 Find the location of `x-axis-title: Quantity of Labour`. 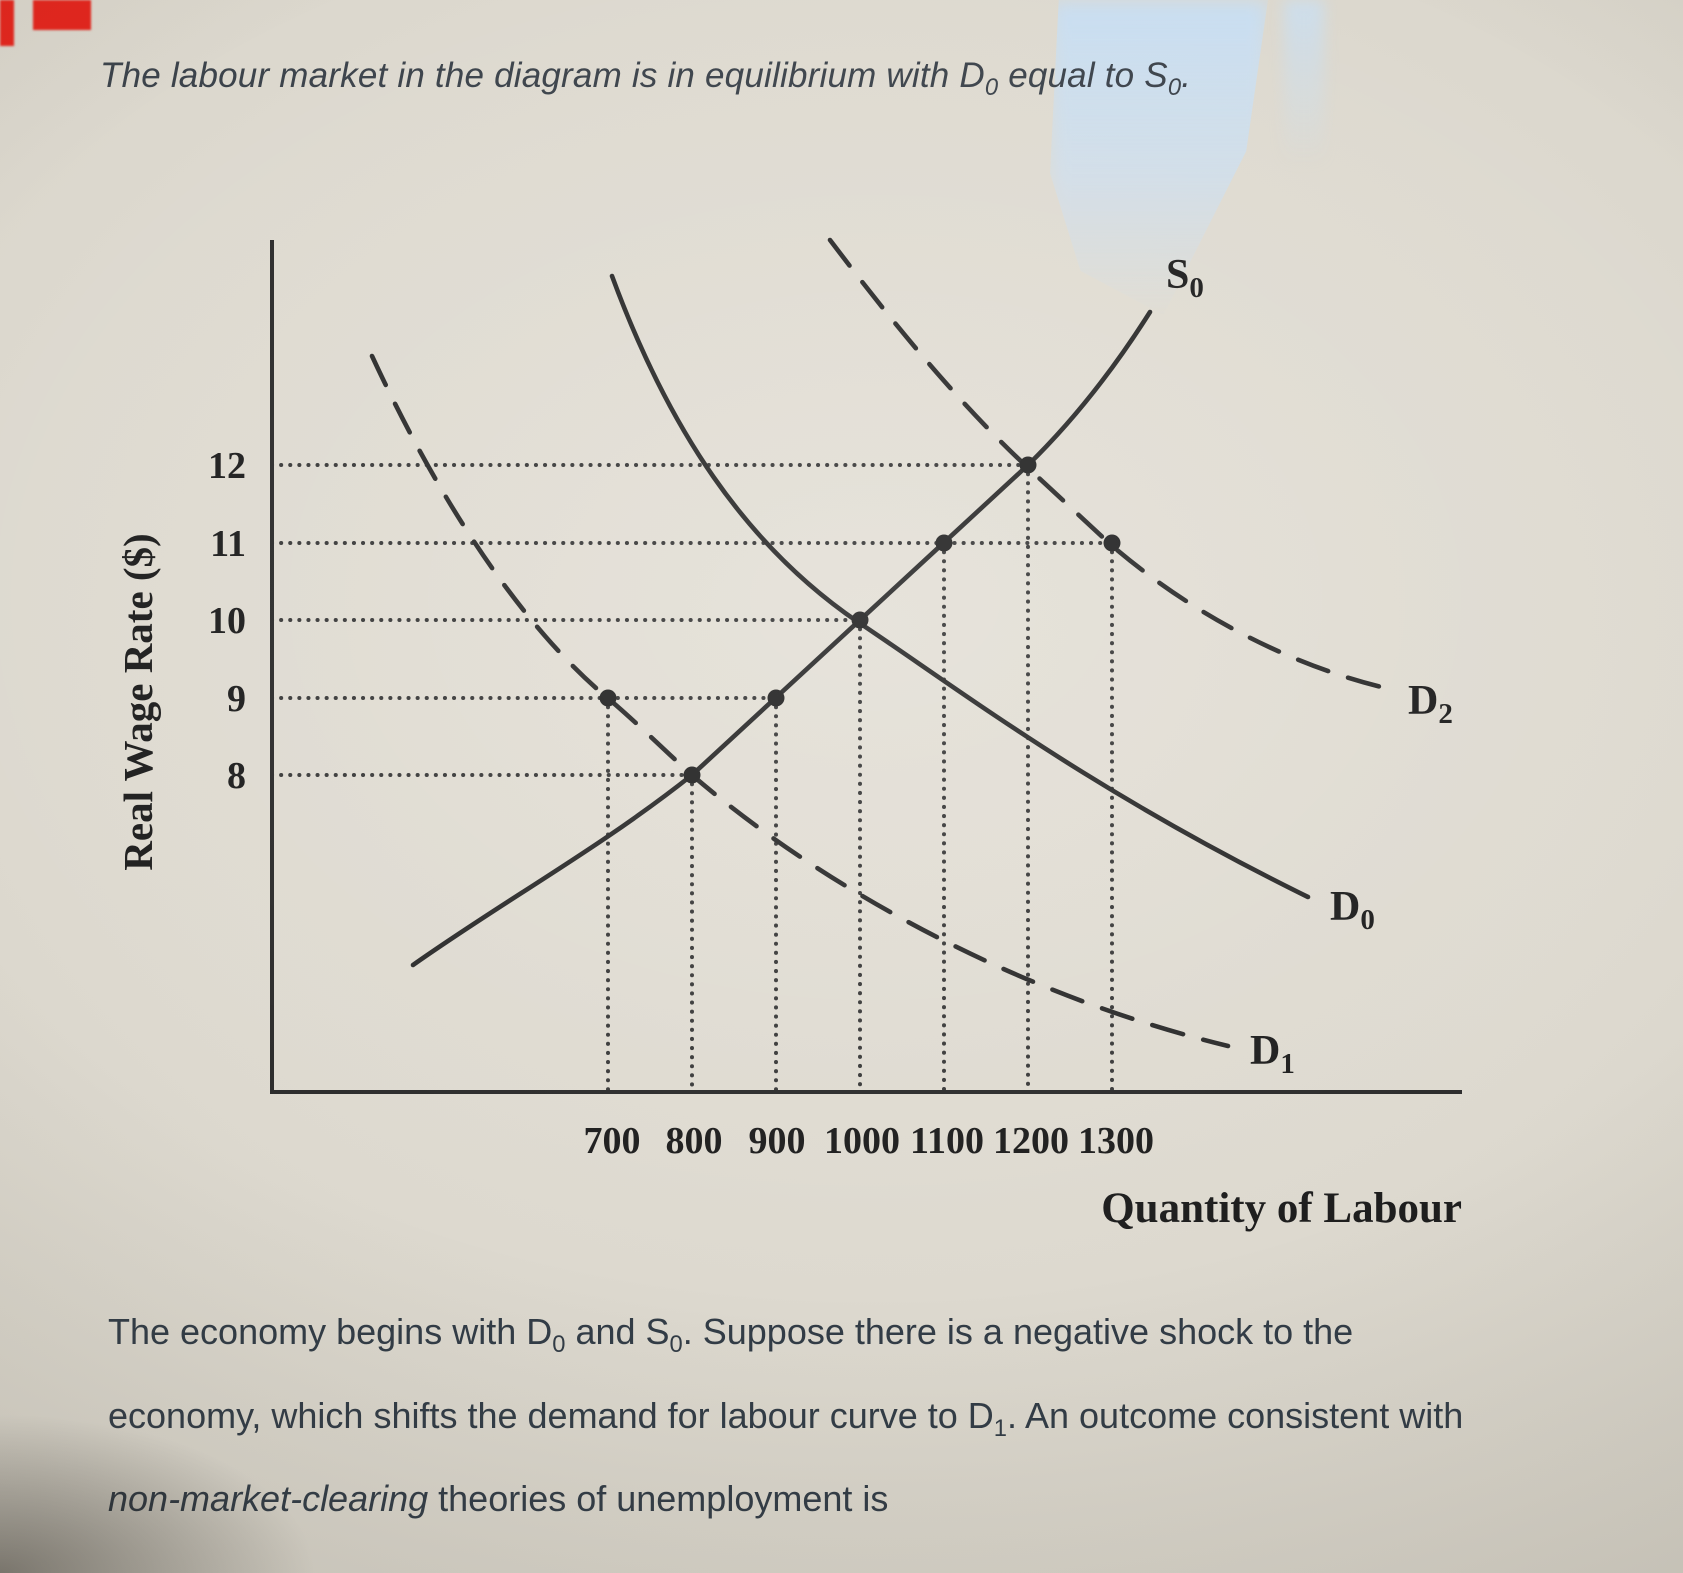

x-axis-title: Quantity of Labour is located at coordinates (1281, 1208).